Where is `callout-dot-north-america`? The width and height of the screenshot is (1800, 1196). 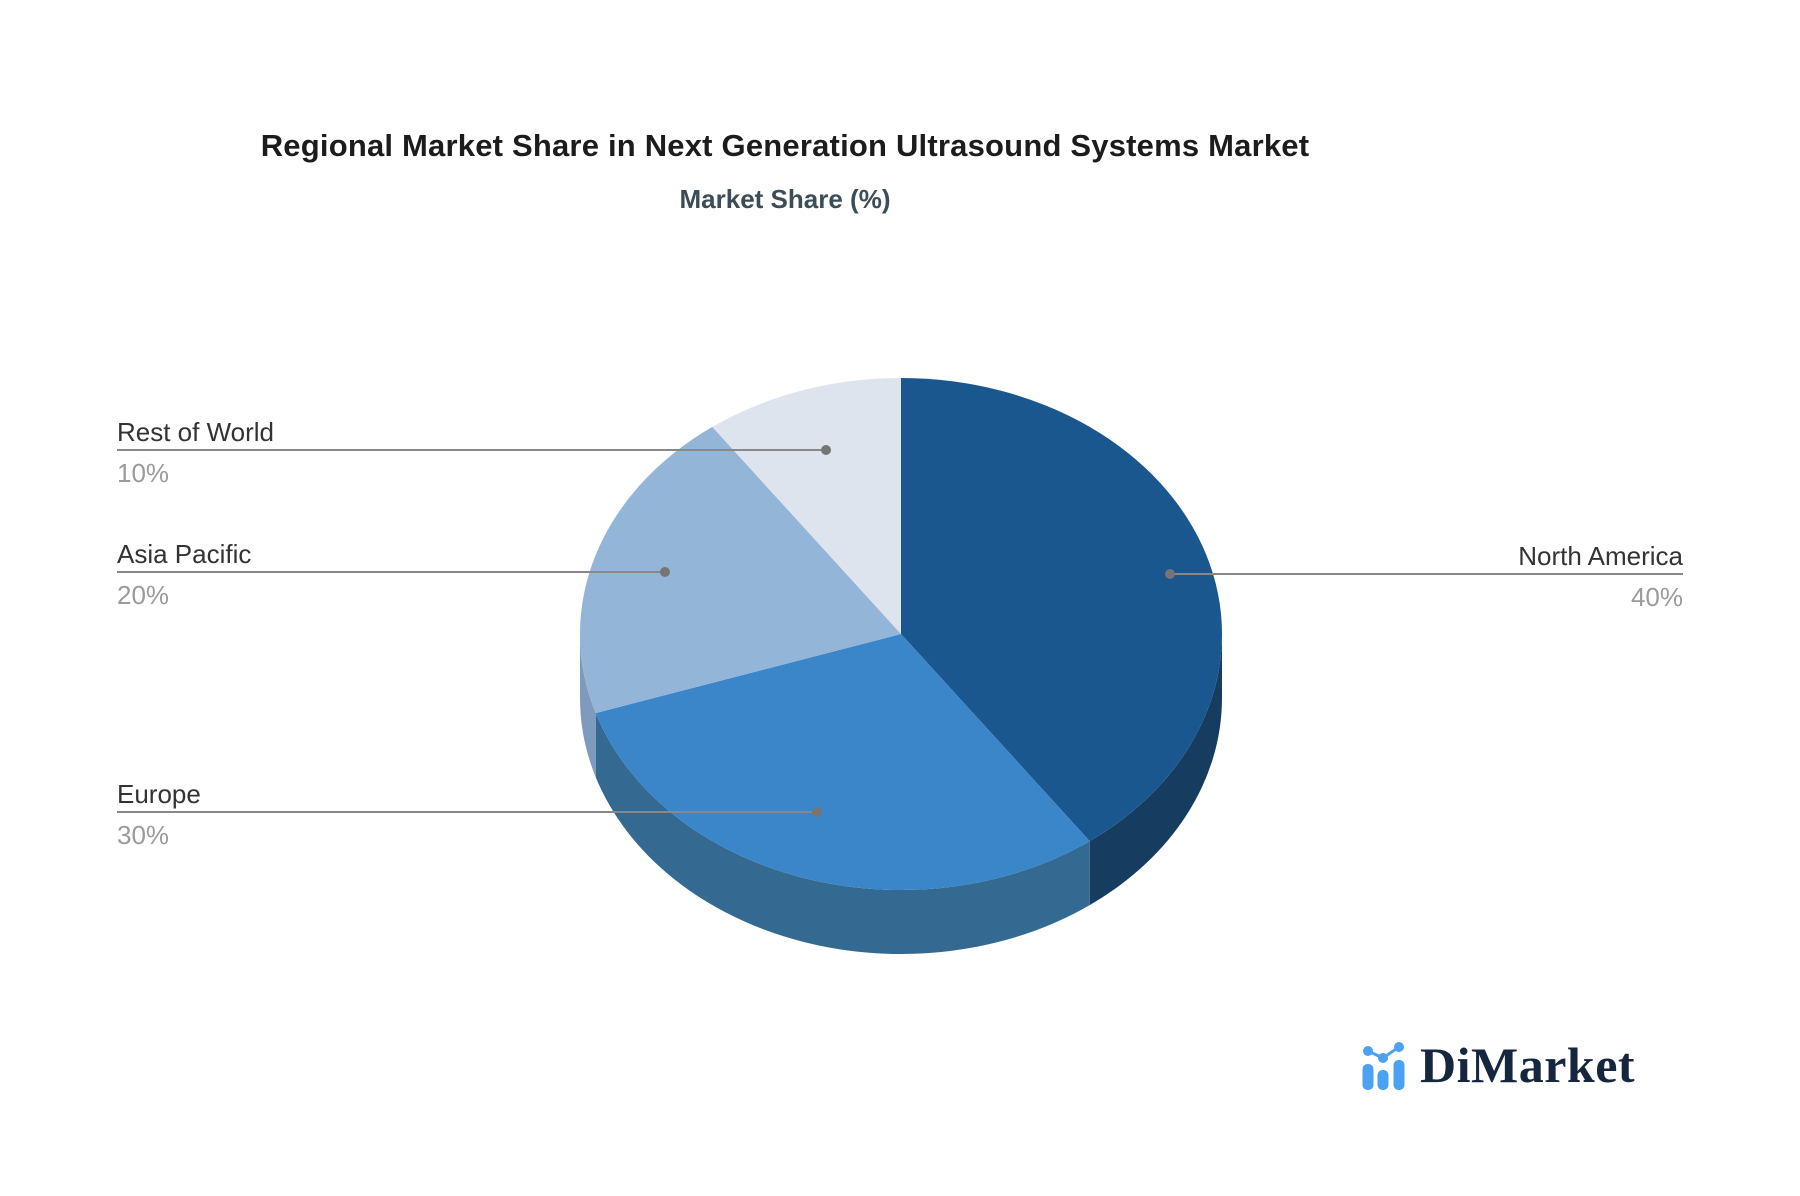 callout-dot-north-america is located at coordinates (1170, 574).